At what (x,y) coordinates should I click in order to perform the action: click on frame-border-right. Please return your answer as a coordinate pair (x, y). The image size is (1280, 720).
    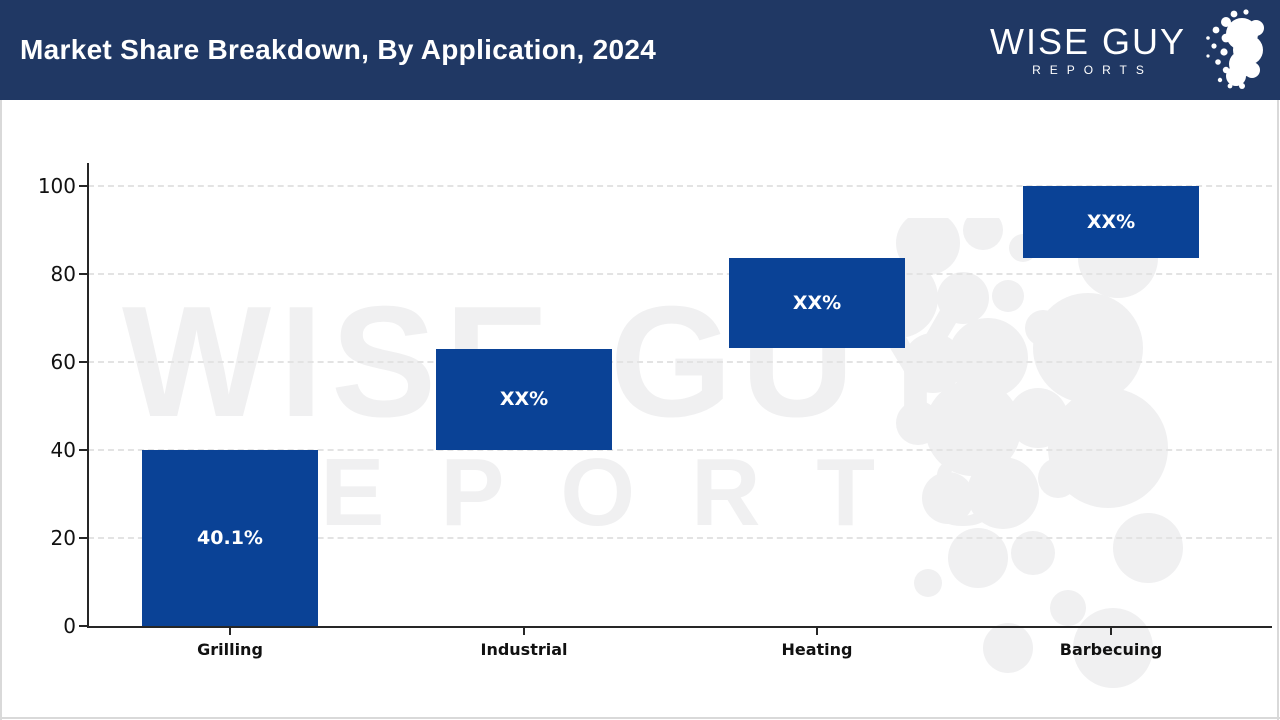
    Looking at the image, I should click on (1278, 410).